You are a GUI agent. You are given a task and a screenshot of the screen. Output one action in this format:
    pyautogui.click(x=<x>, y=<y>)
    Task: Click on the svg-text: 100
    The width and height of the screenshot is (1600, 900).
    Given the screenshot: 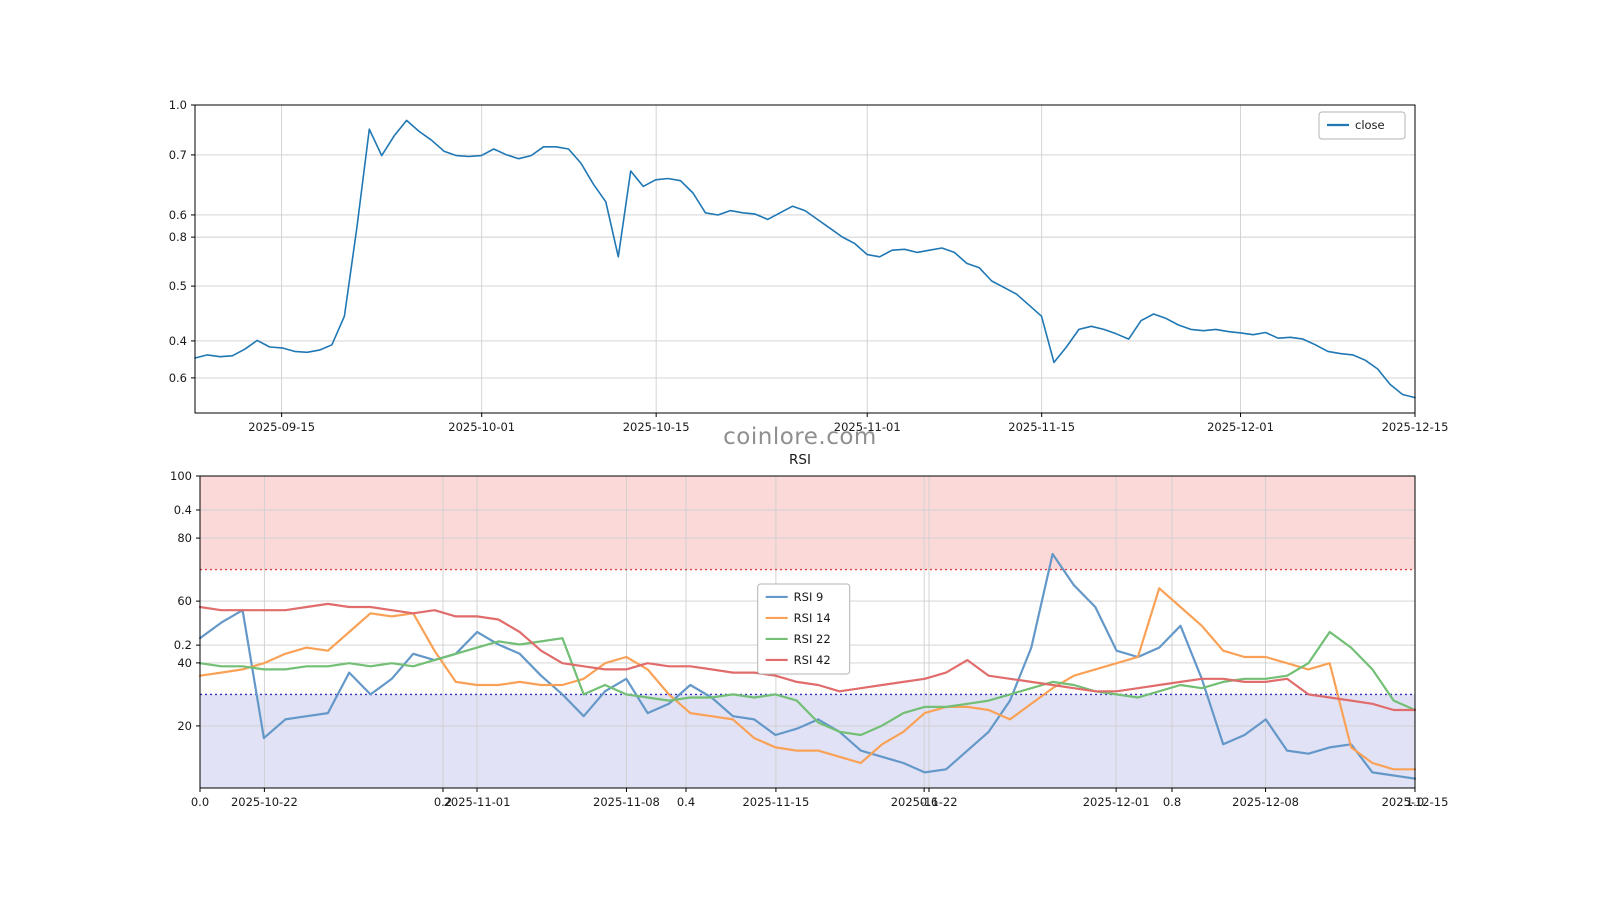 What is the action you would take?
    pyautogui.click(x=181, y=476)
    